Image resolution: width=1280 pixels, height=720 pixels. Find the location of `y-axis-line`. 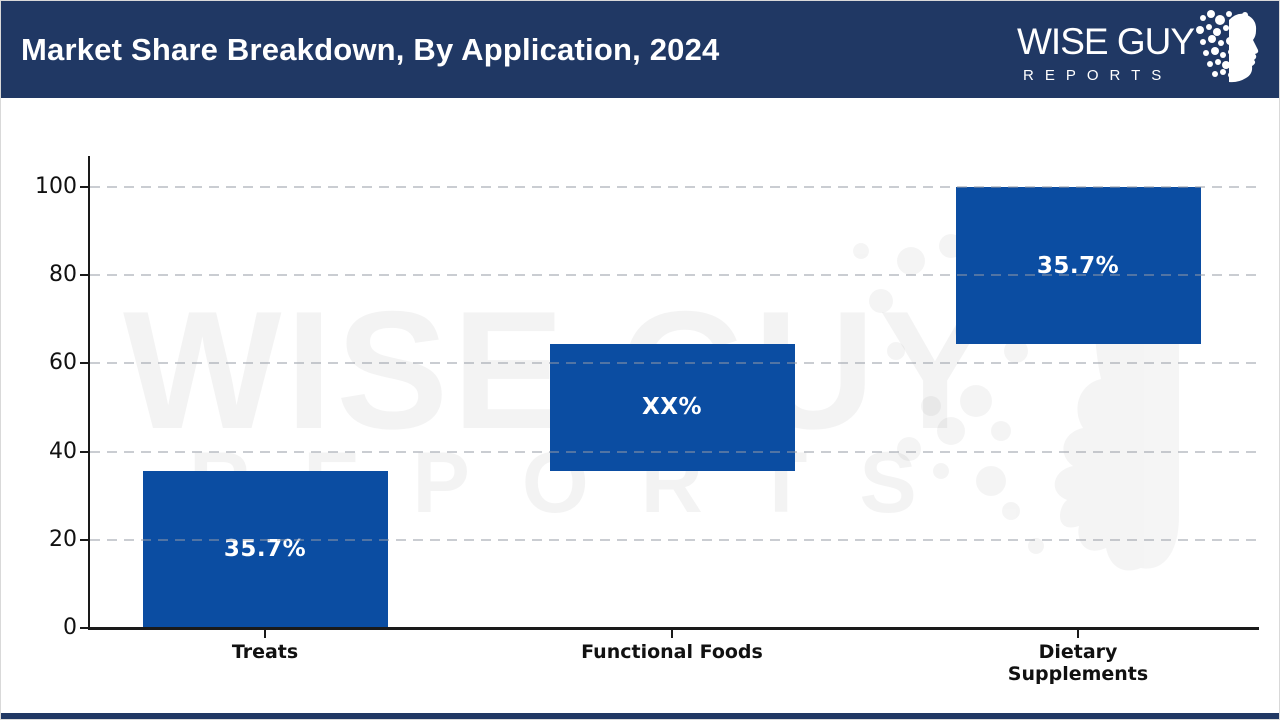

y-axis-line is located at coordinates (89, 393).